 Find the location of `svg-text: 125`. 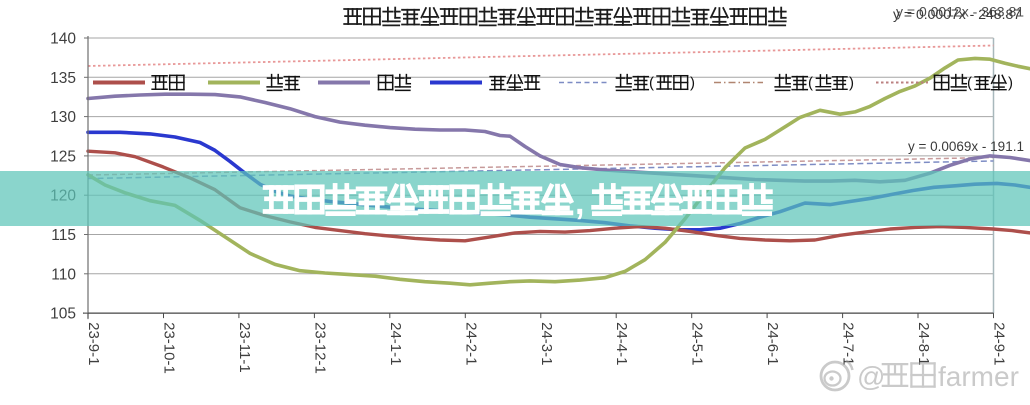

svg-text: 125 is located at coordinates (63, 156).